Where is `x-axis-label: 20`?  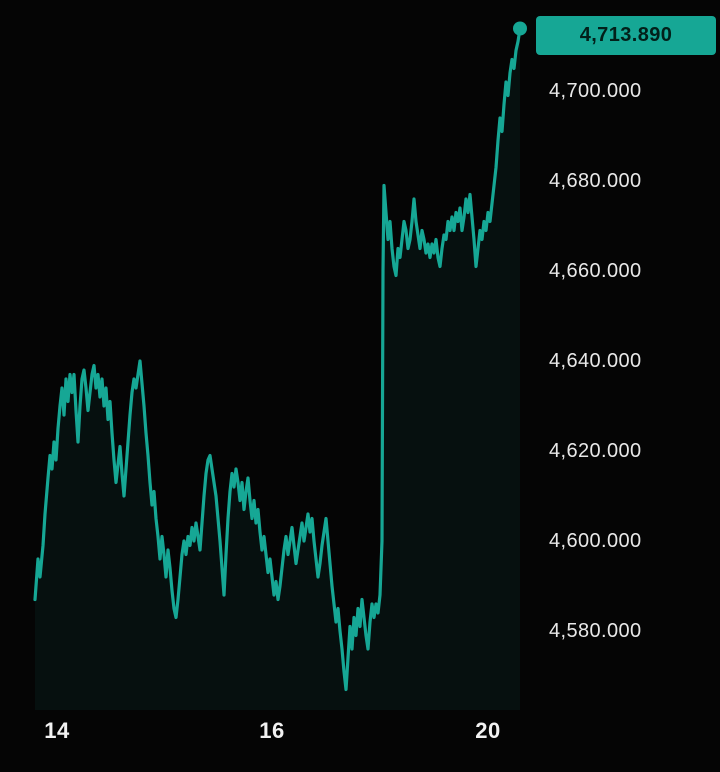 x-axis-label: 20 is located at coordinates (488, 730).